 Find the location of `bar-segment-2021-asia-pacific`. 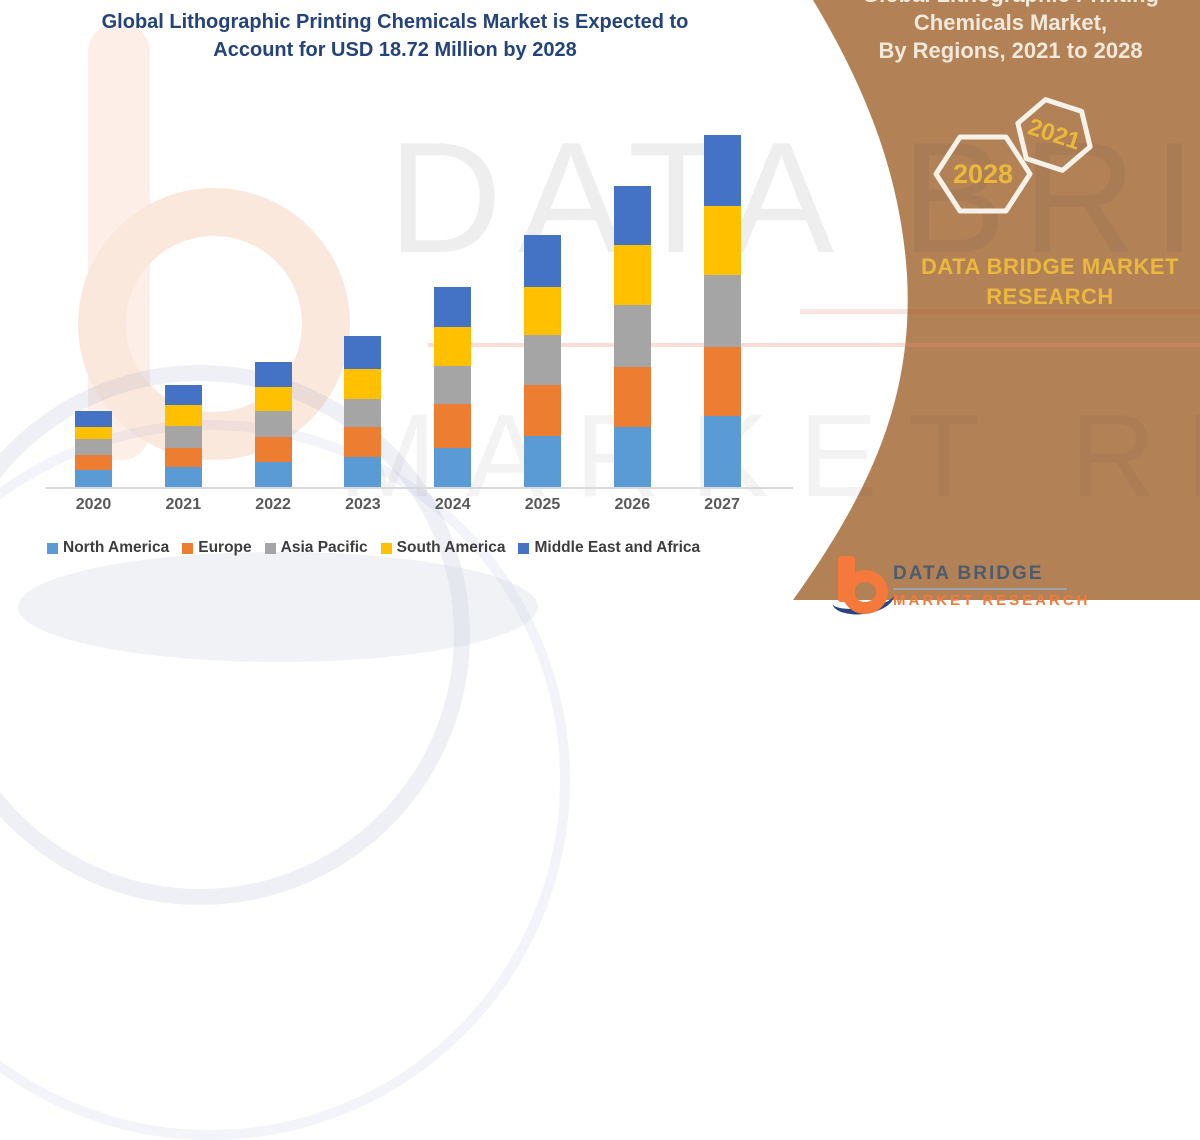

bar-segment-2021-asia-pacific is located at coordinates (183, 437).